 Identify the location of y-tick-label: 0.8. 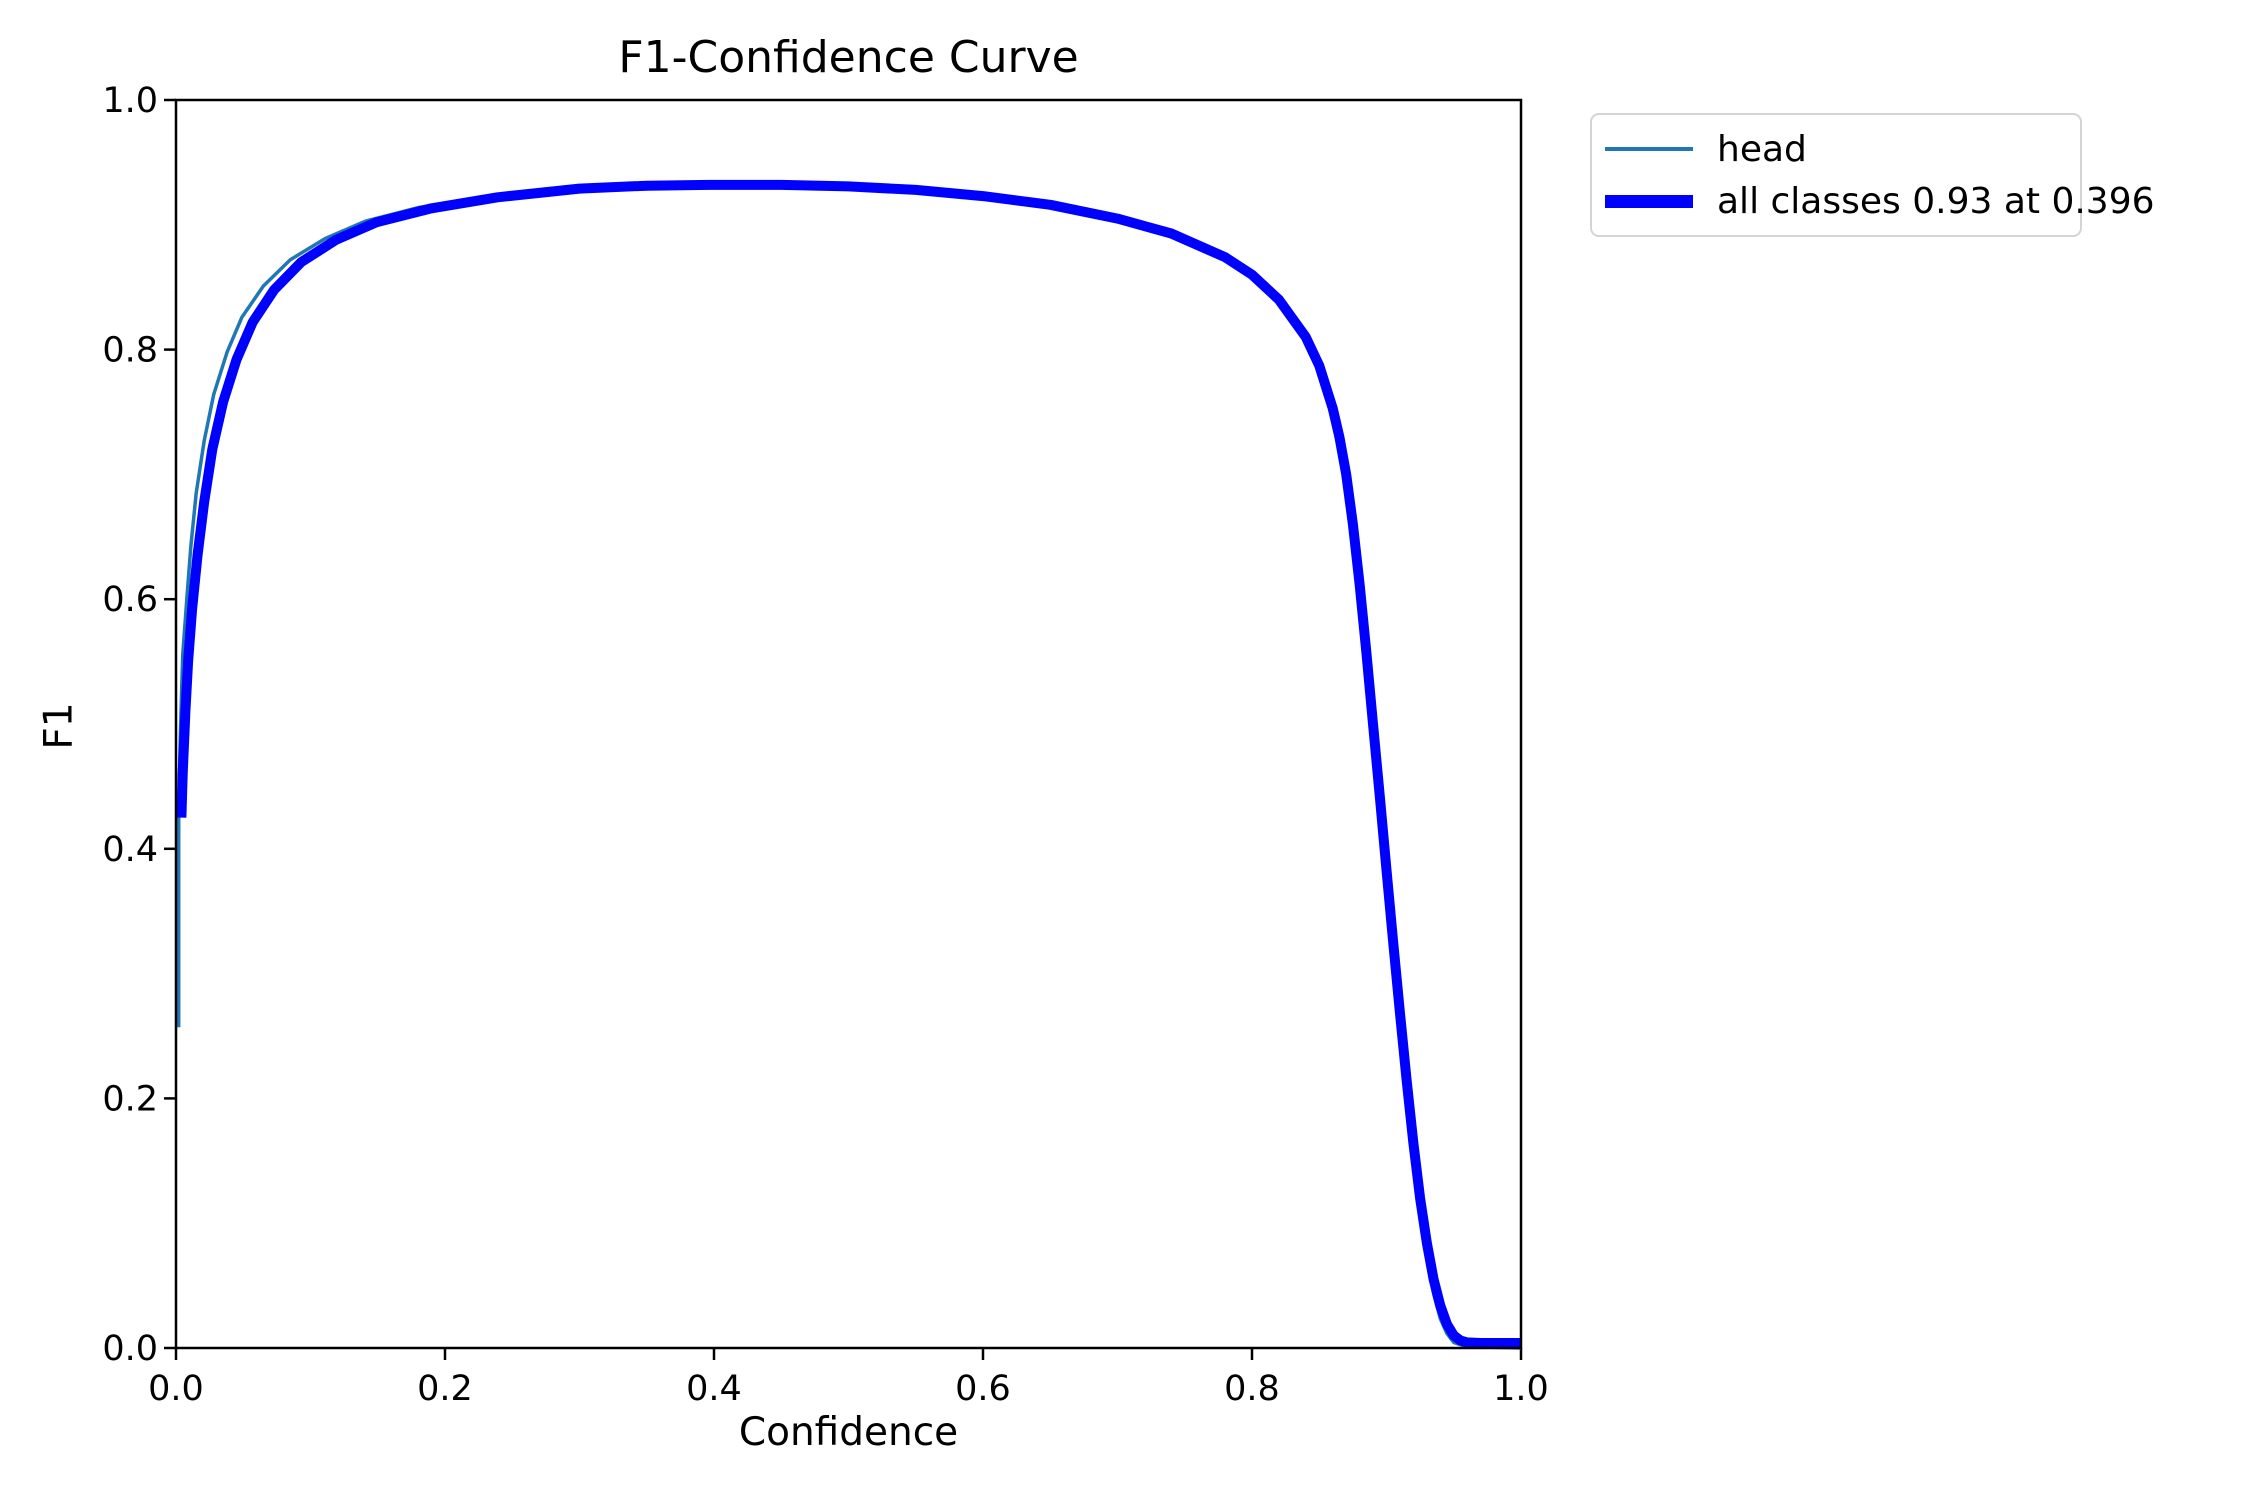
(130, 351).